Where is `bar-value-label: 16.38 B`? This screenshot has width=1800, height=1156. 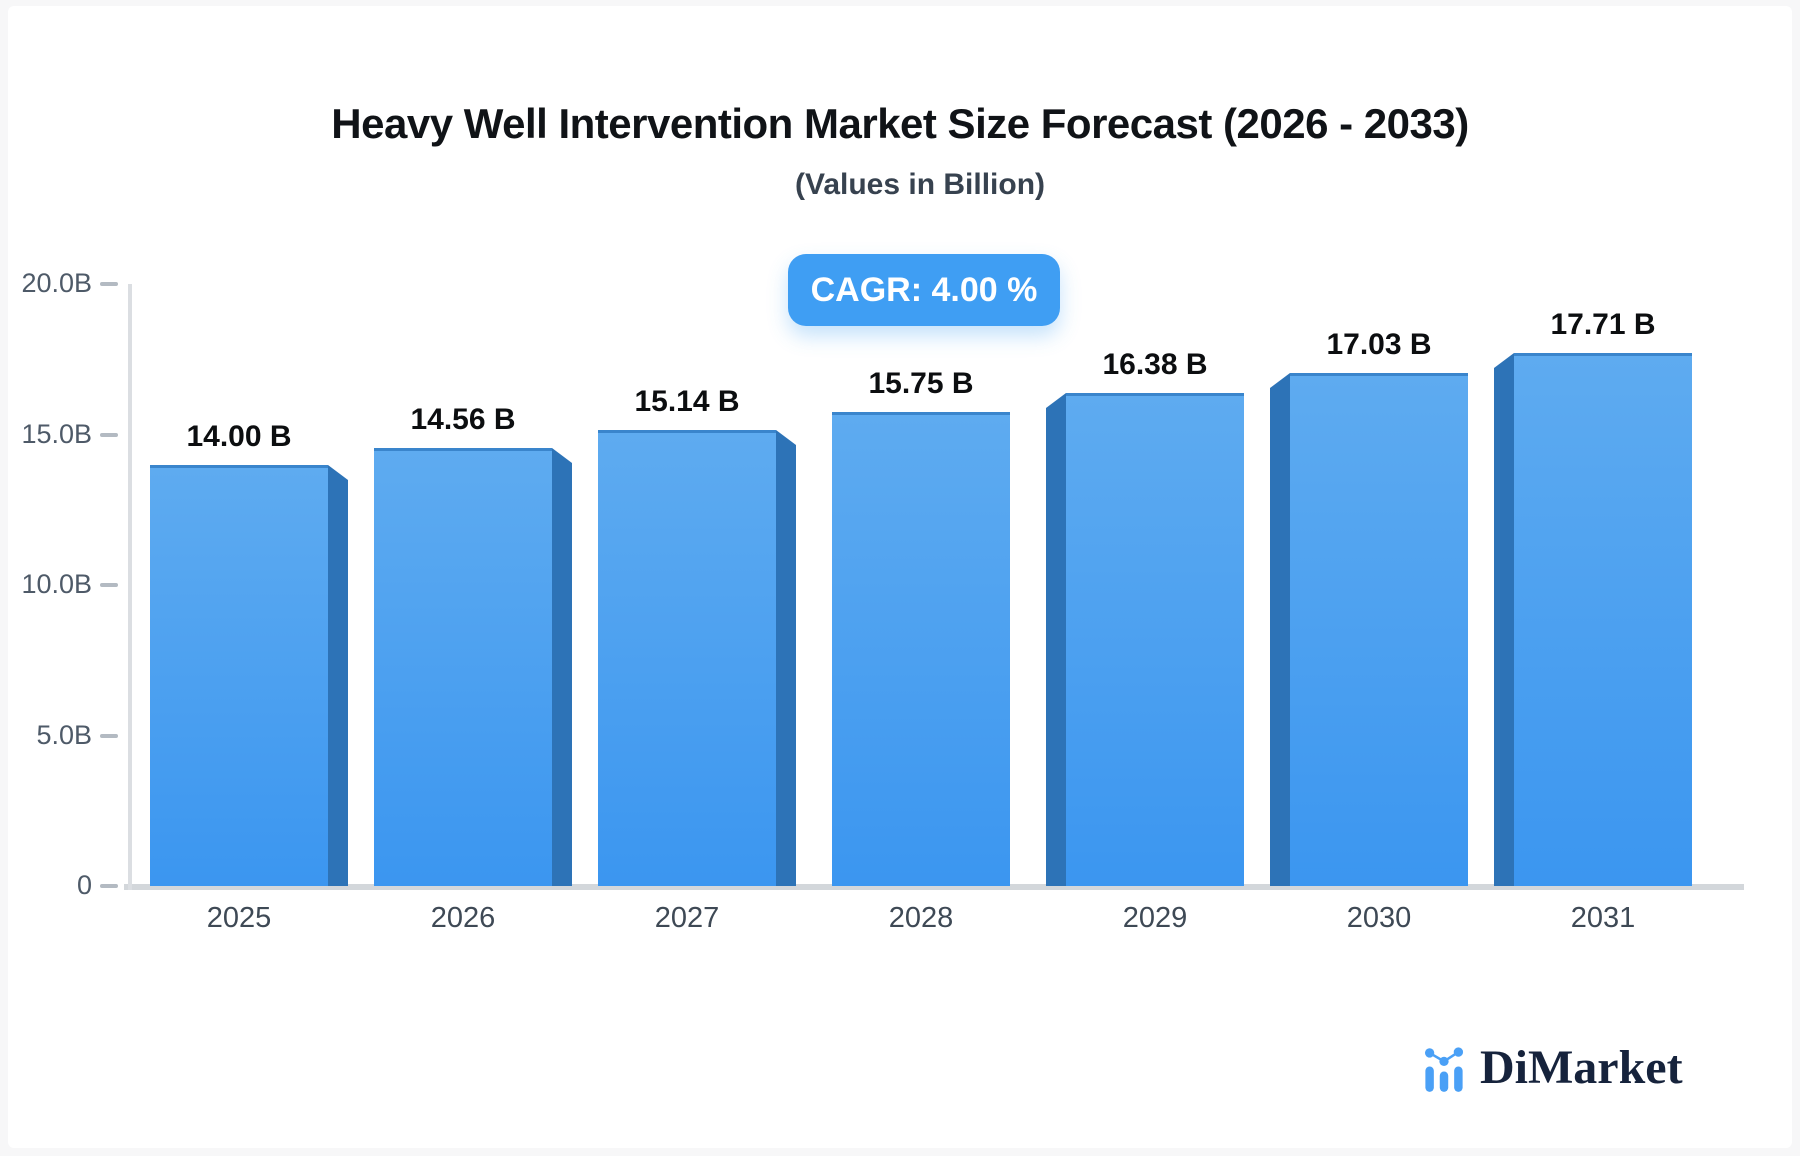
bar-value-label: 16.38 B is located at coordinates (1155, 364).